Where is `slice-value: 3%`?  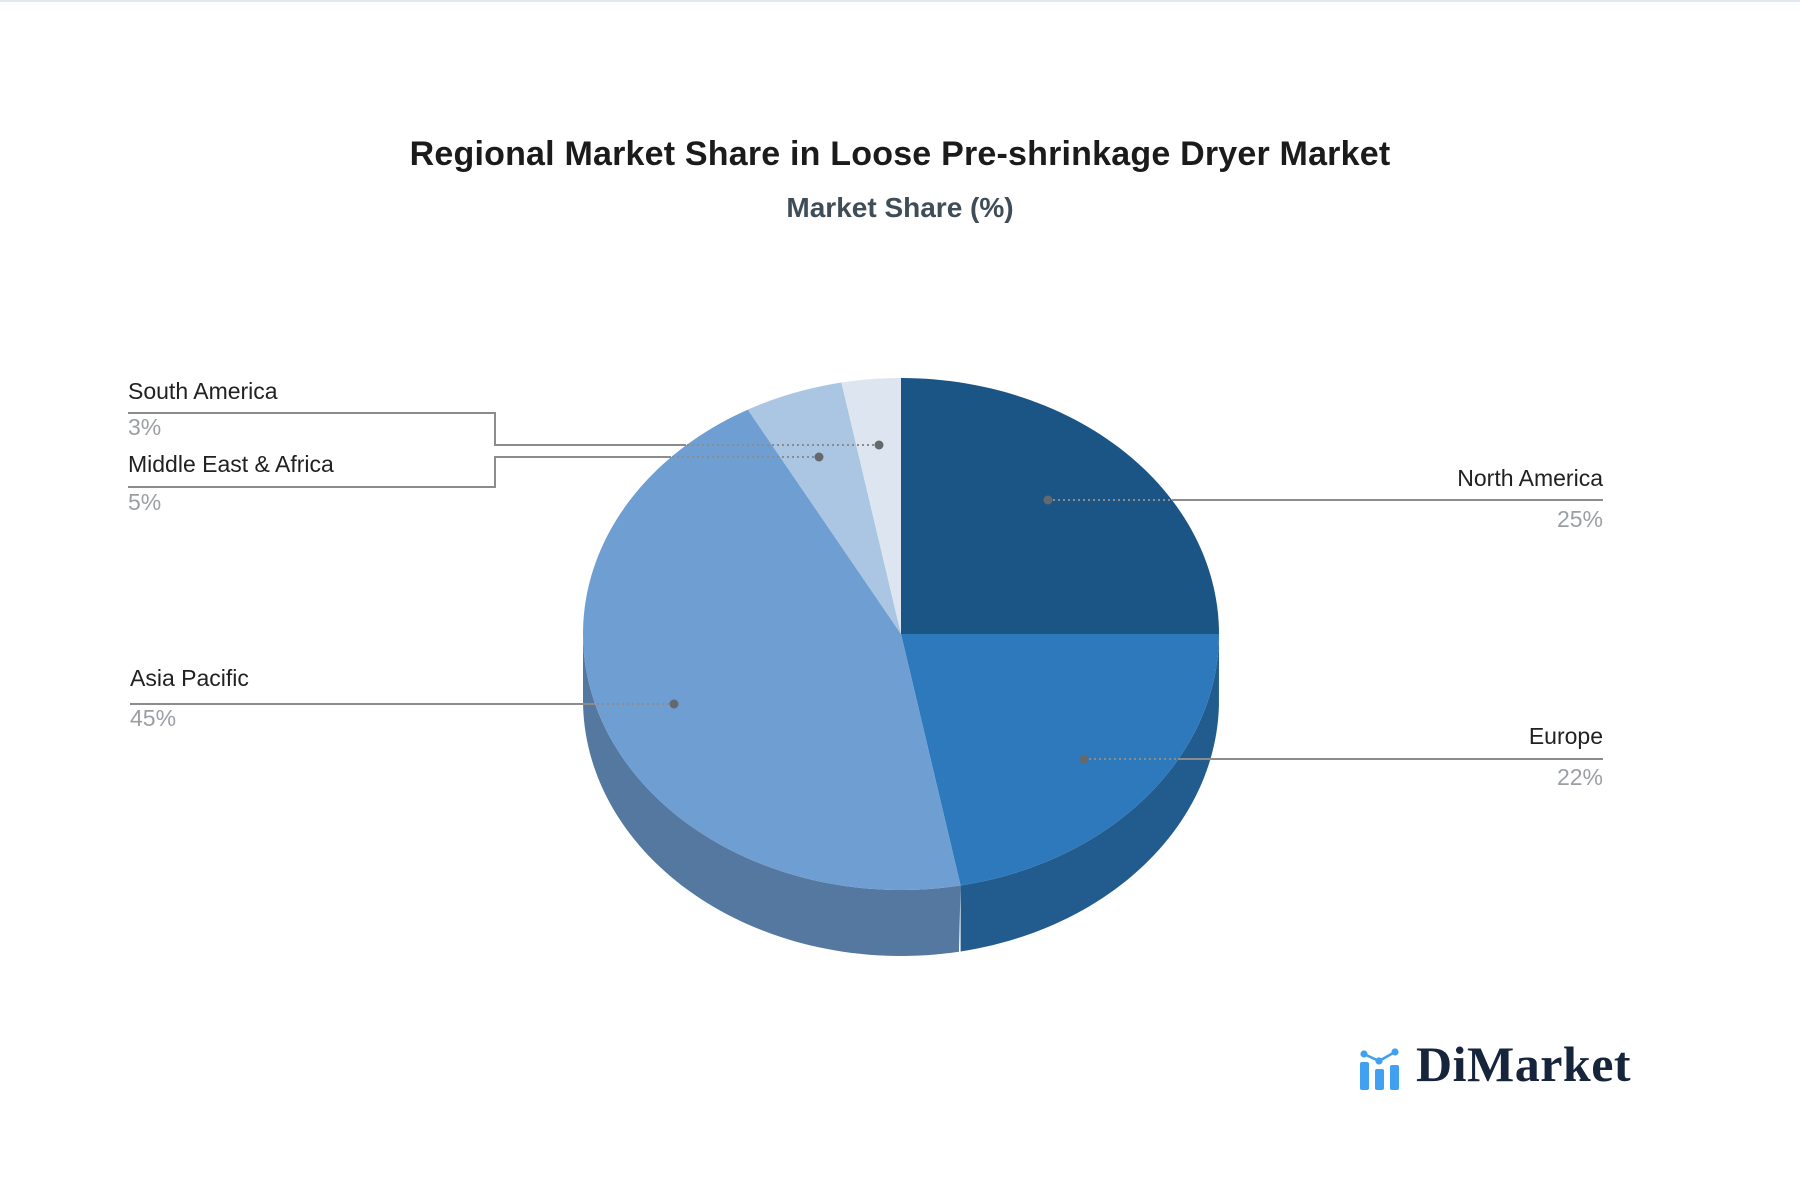 slice-value: 3% is located at coordinates (145, 427).